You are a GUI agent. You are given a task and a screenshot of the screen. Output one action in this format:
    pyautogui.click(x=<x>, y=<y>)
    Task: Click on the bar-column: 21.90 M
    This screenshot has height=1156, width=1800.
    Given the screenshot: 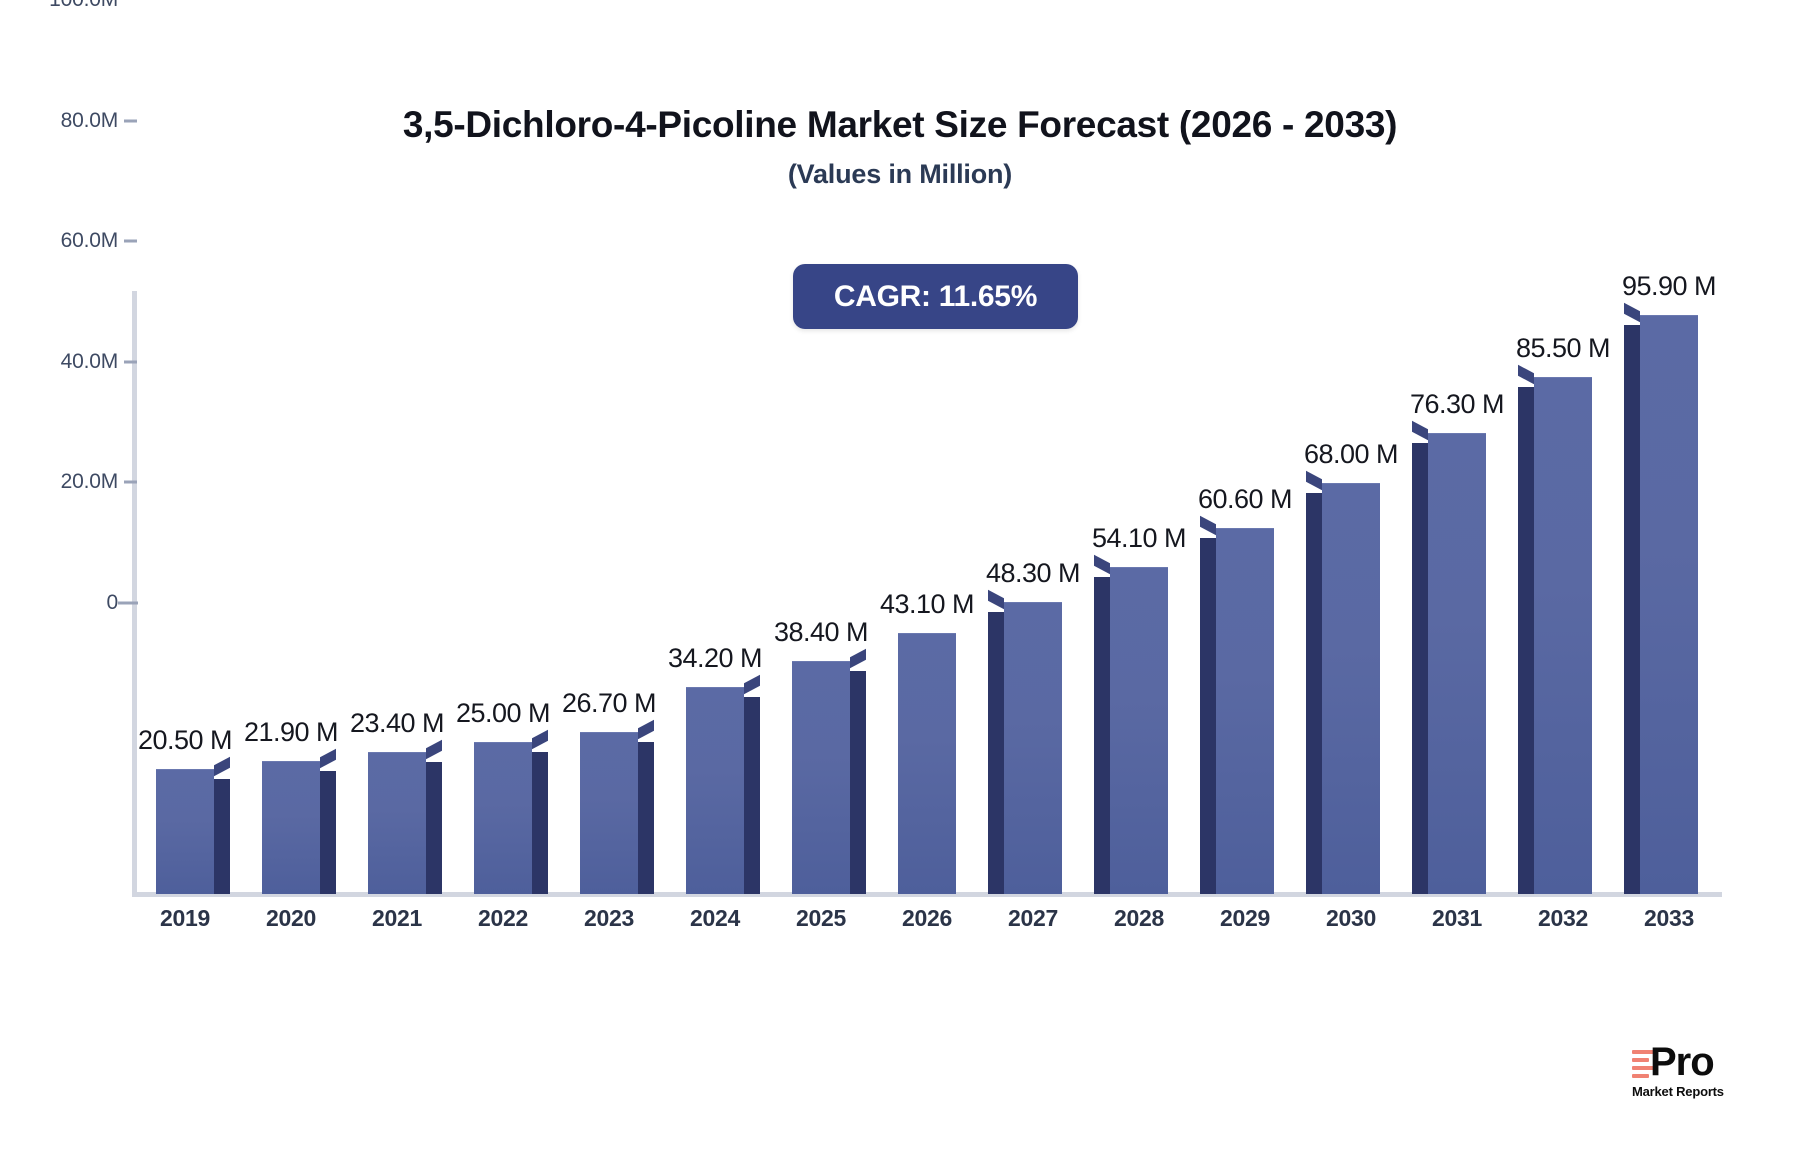 What is the action you would take?
    pyautogui.click(x=291, y=592)
    